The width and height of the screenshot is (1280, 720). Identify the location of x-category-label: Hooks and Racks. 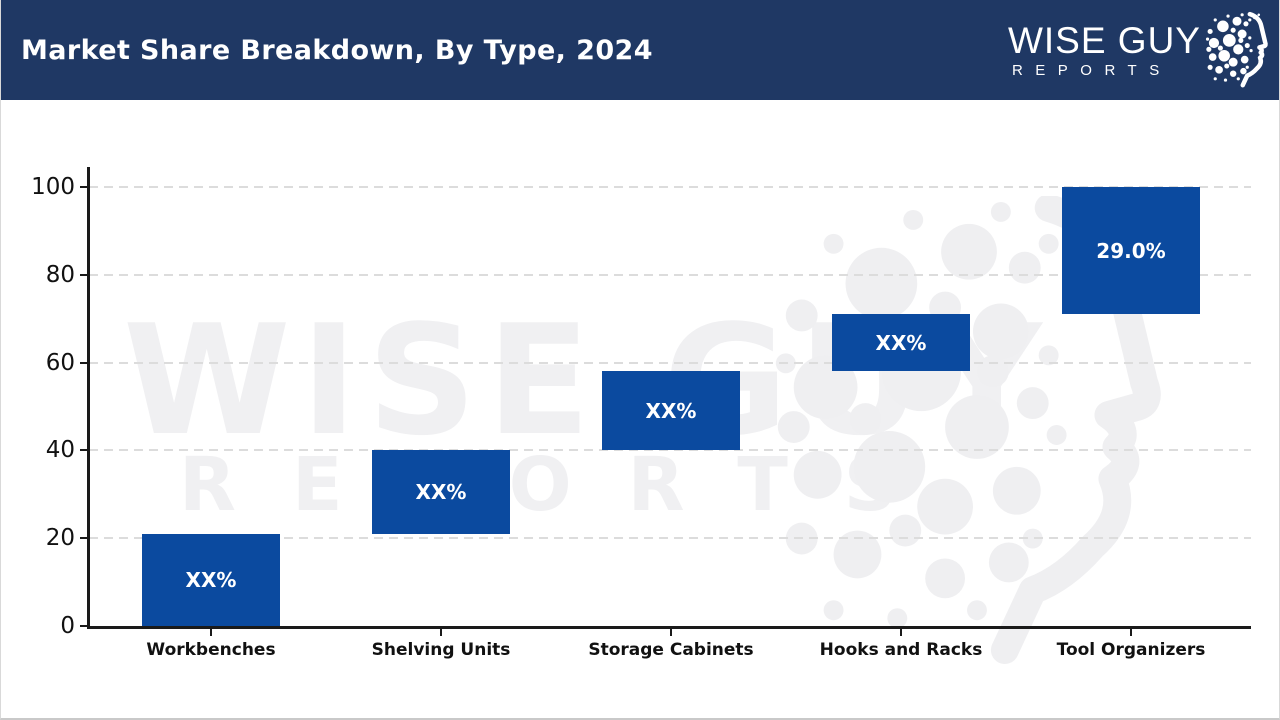
(901, 650).